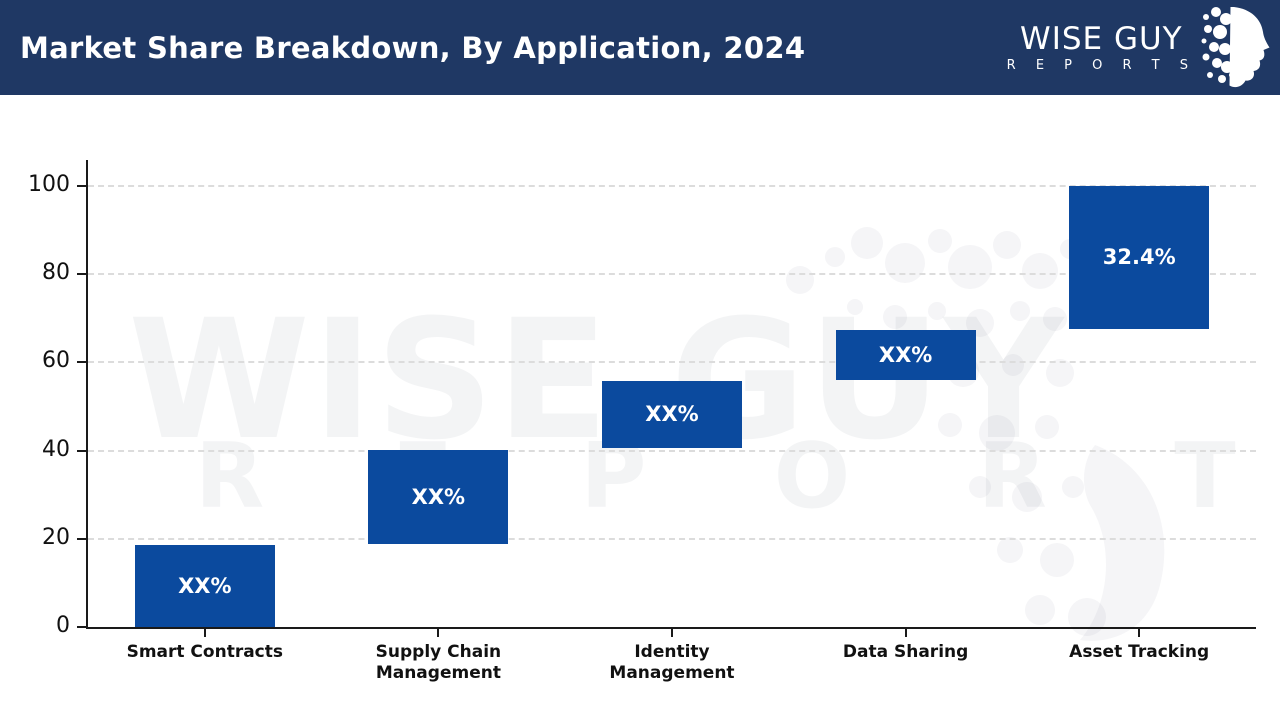 The height and width of the screenshot is (720, 1280). Describe the element at coordinates (56, 537) in the screenshot. I see `y-tick-label: 20` at that location.